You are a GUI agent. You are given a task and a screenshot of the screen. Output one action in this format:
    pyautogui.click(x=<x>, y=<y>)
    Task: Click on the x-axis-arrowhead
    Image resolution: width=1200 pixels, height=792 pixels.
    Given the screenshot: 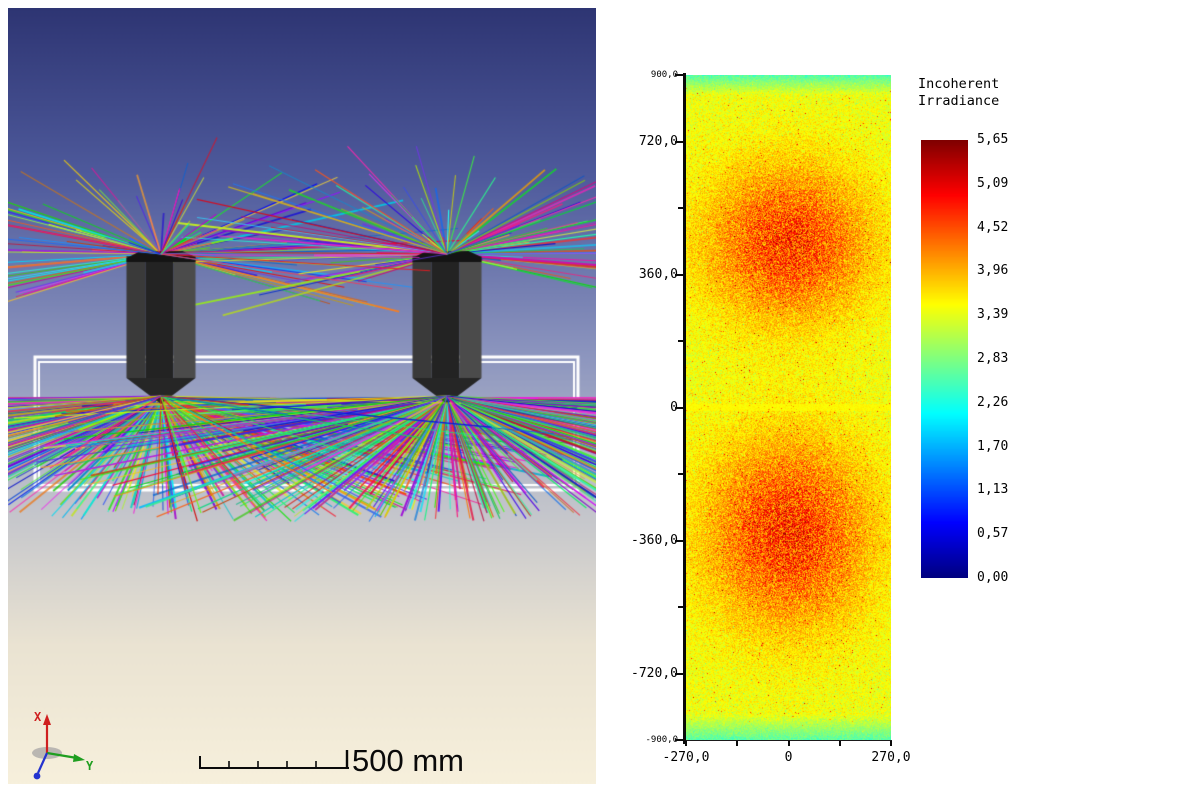 What is the action you would take?
    pyautogui.click(x=47, y=719)
    